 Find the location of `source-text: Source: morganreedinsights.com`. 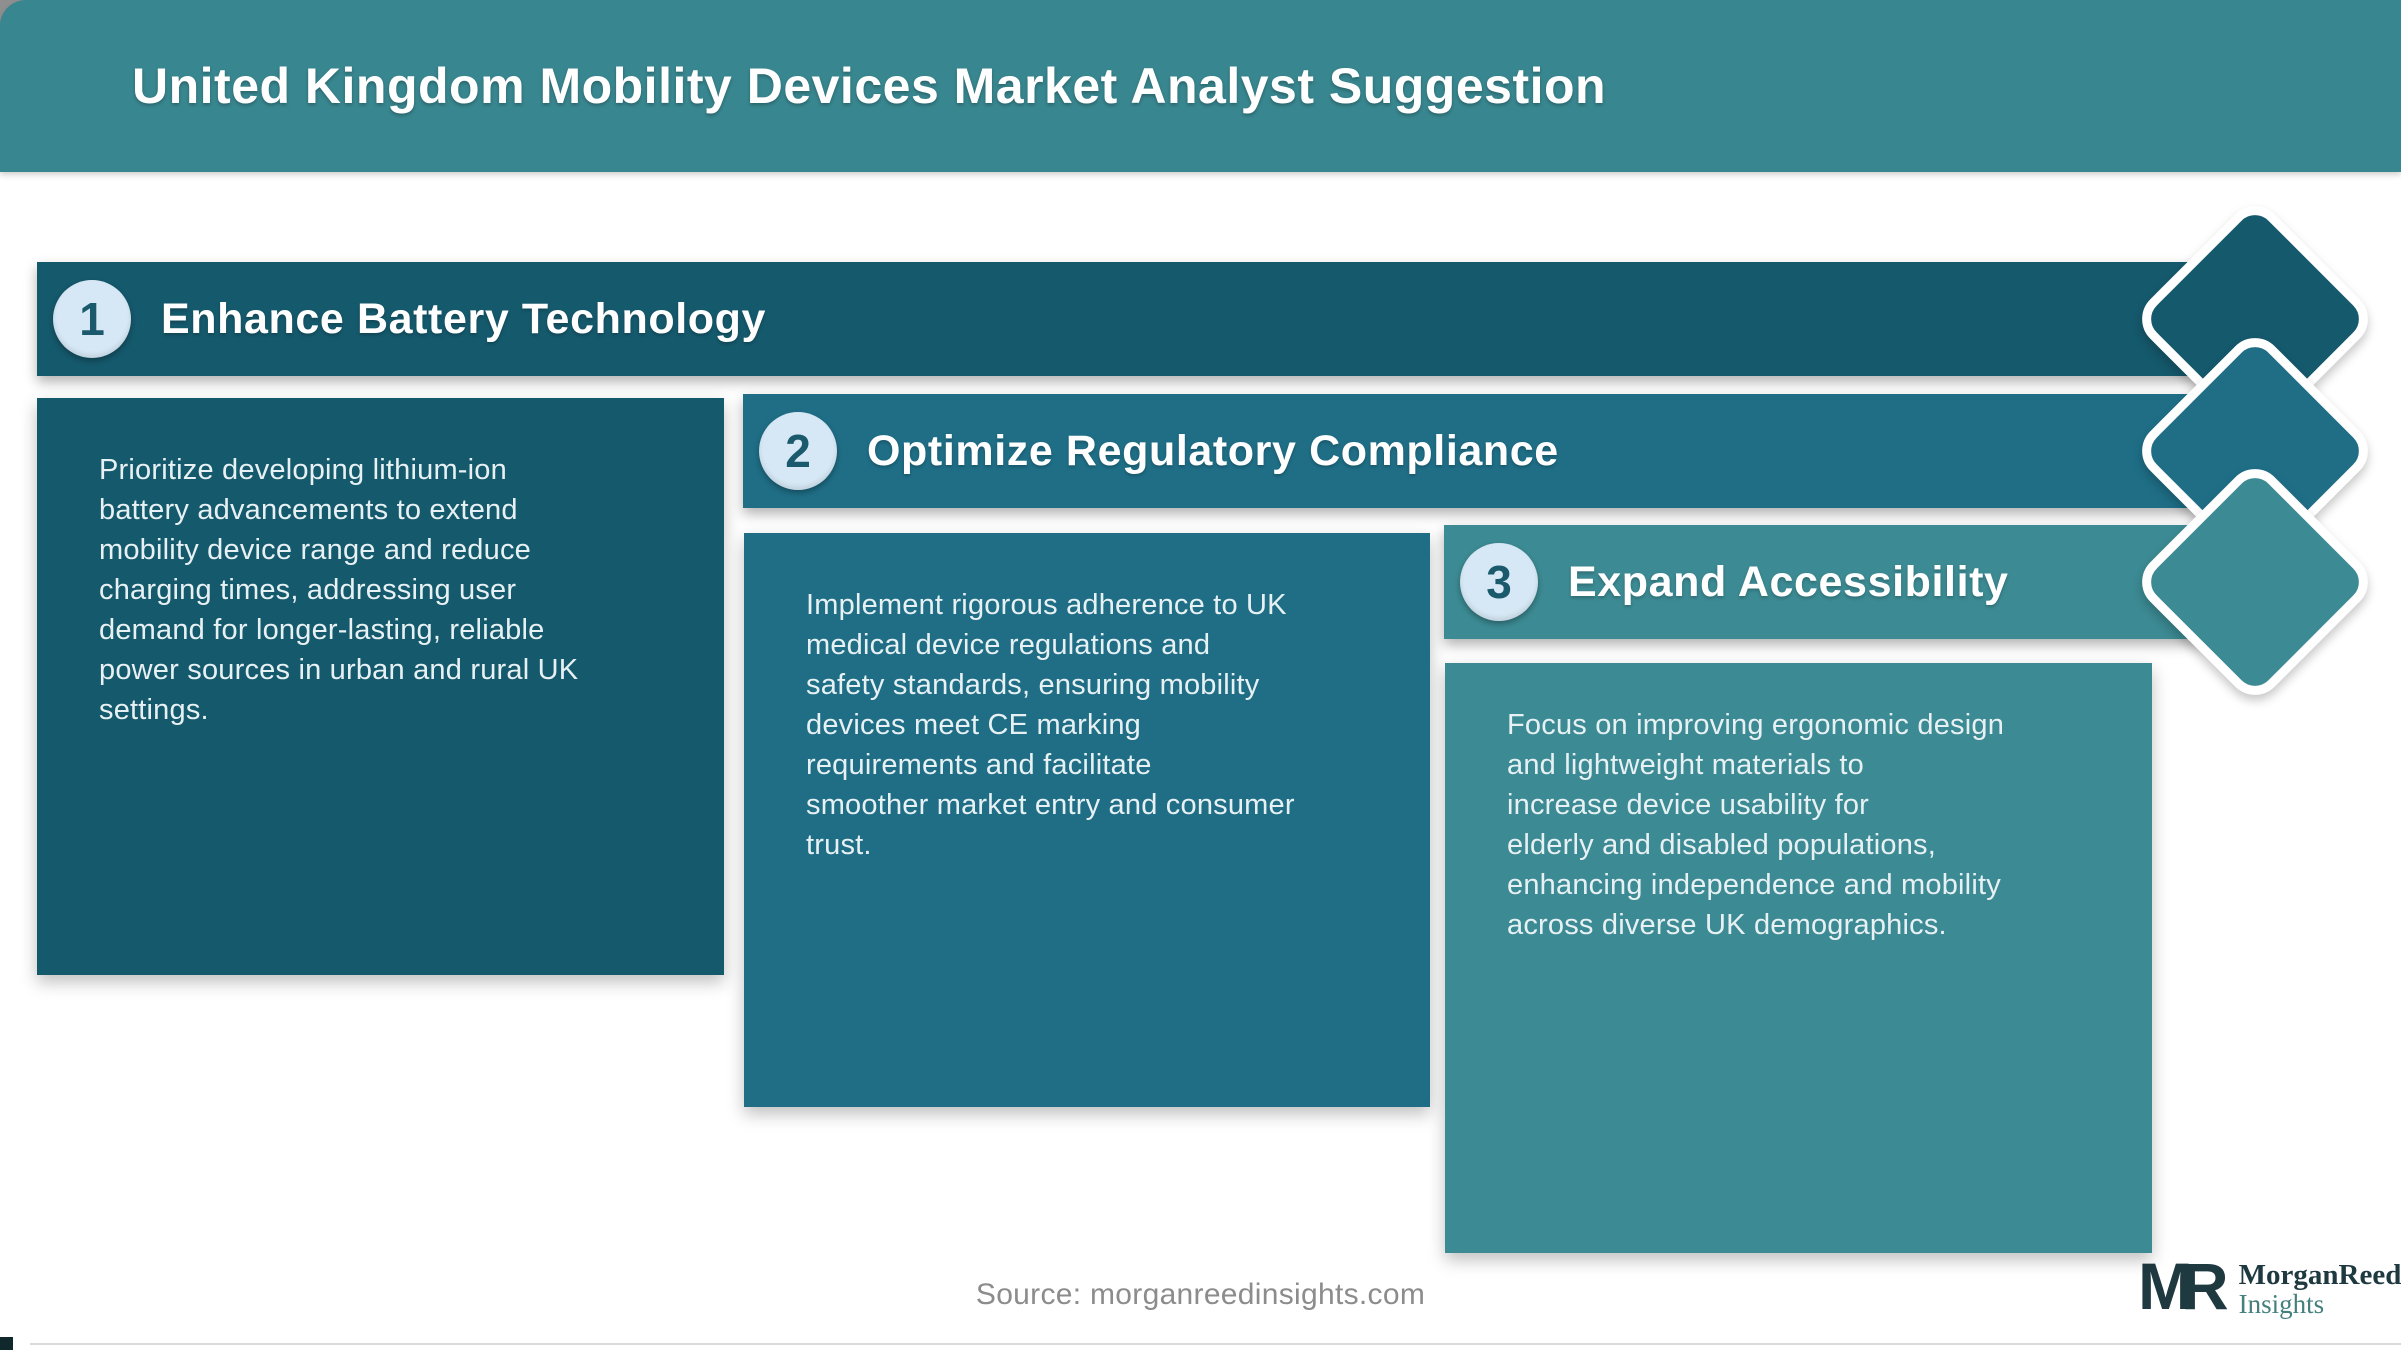

source-text: Source: morganreedinsights.com is located at coordinates (1200, 1294).